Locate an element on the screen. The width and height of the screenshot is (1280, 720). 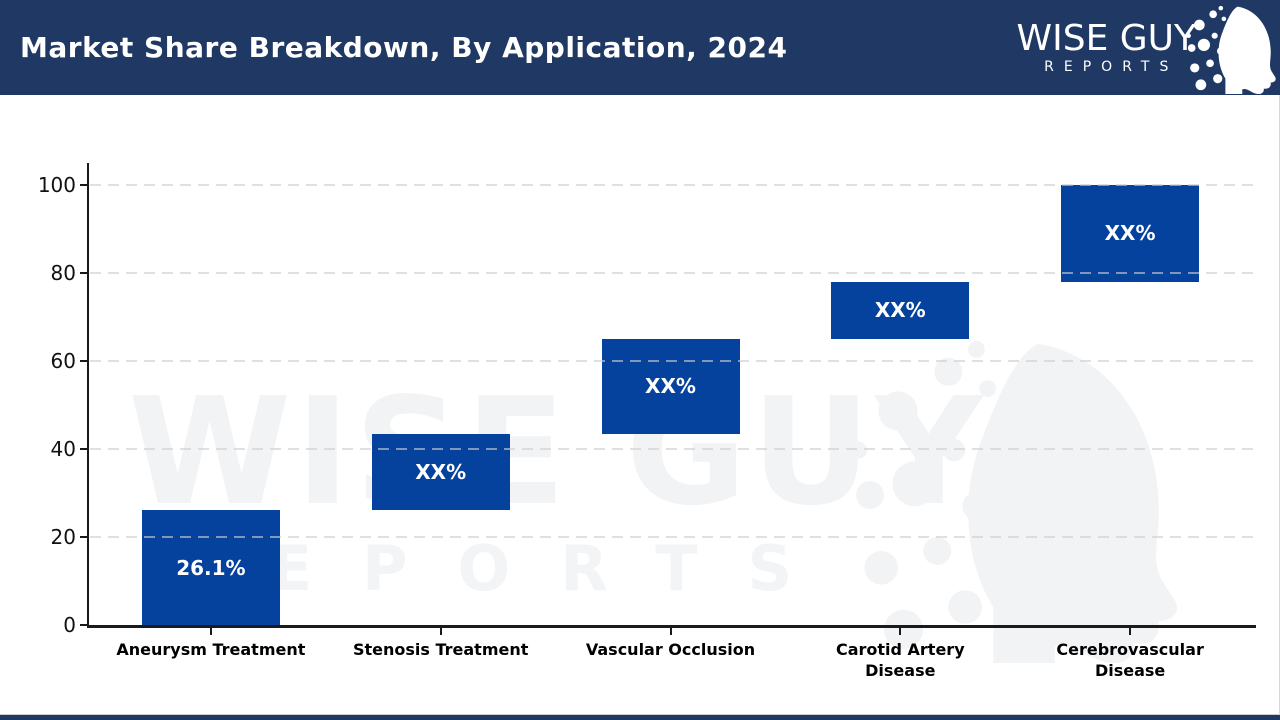
logo-text: WISE GUY REPORTS is located at coordinates (1106, 46).